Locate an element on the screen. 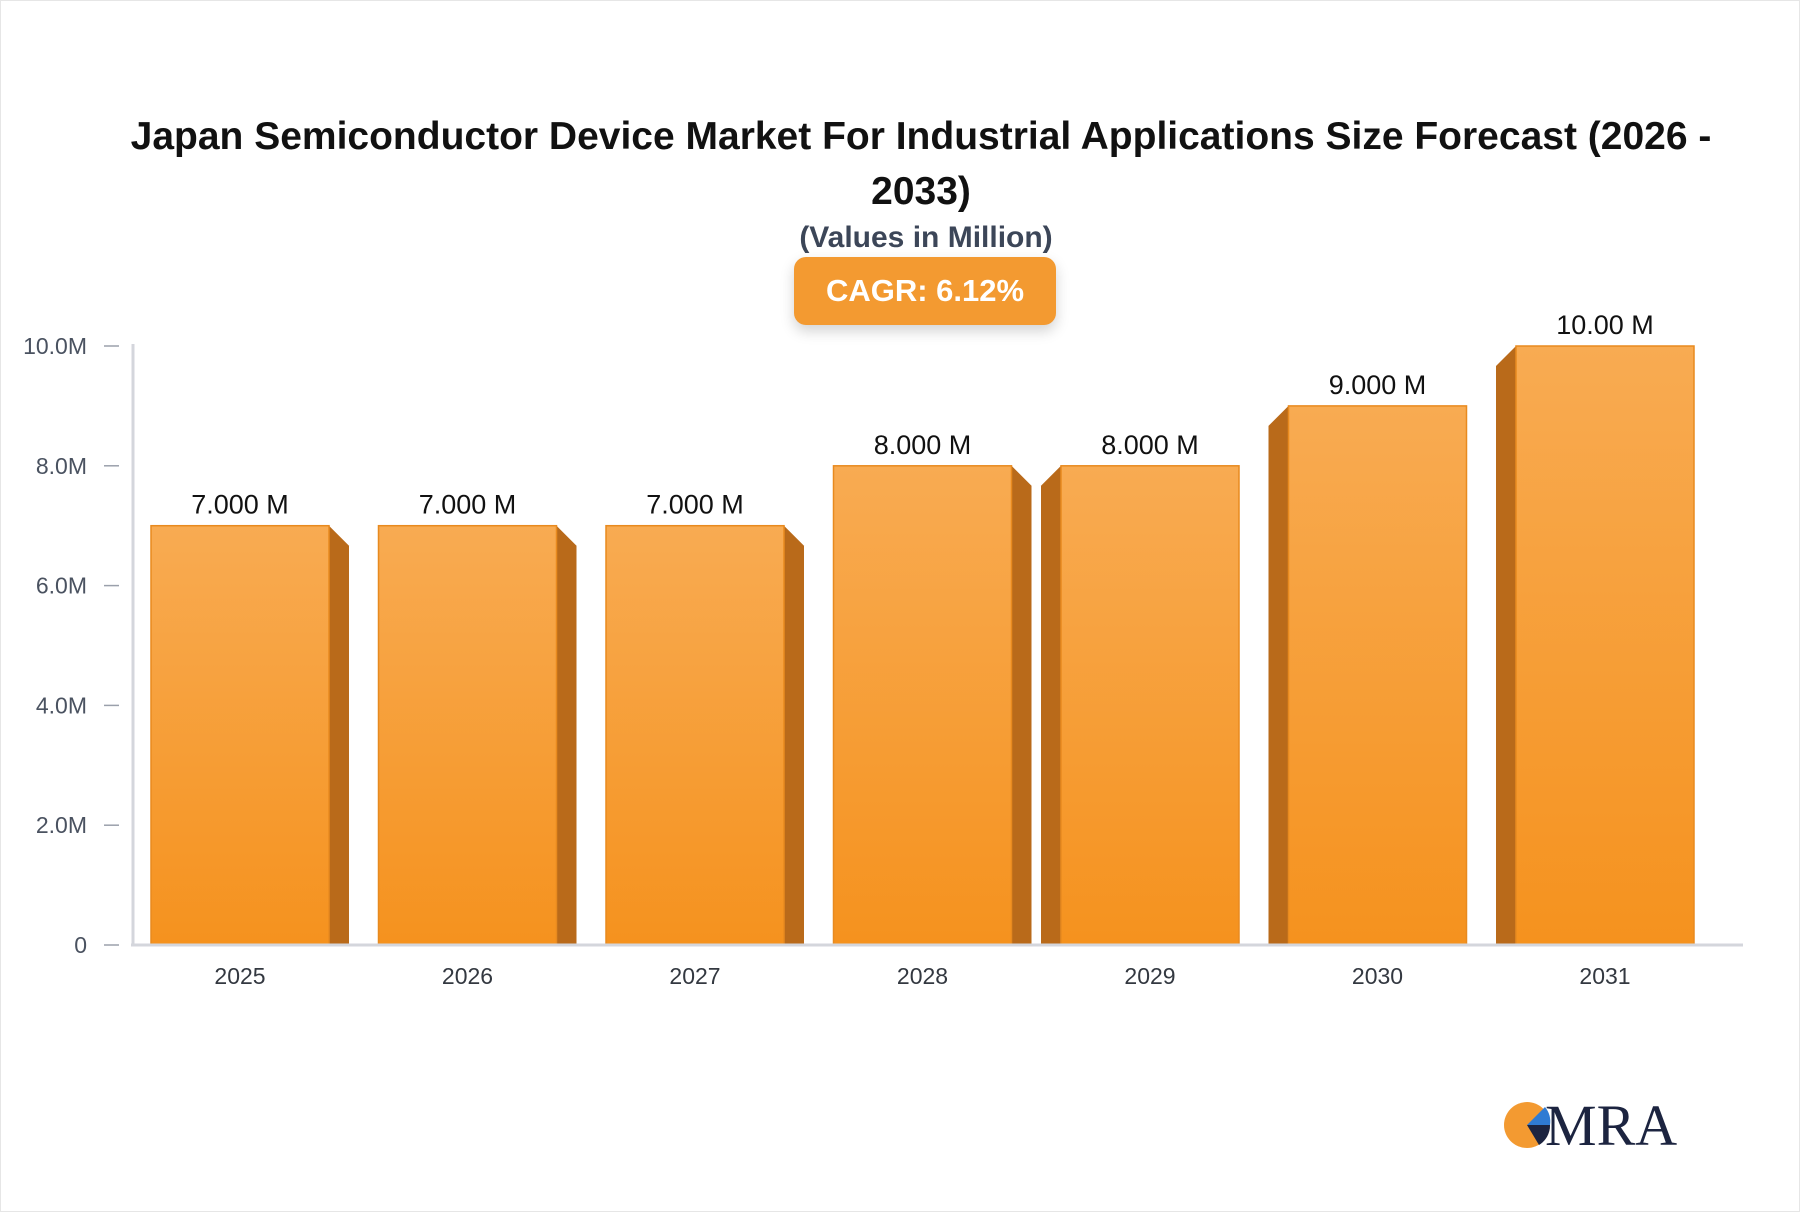 This screenshot has height=1212, width=1800. x-tick-label: 2031 is located at coordinates (1604, 976).